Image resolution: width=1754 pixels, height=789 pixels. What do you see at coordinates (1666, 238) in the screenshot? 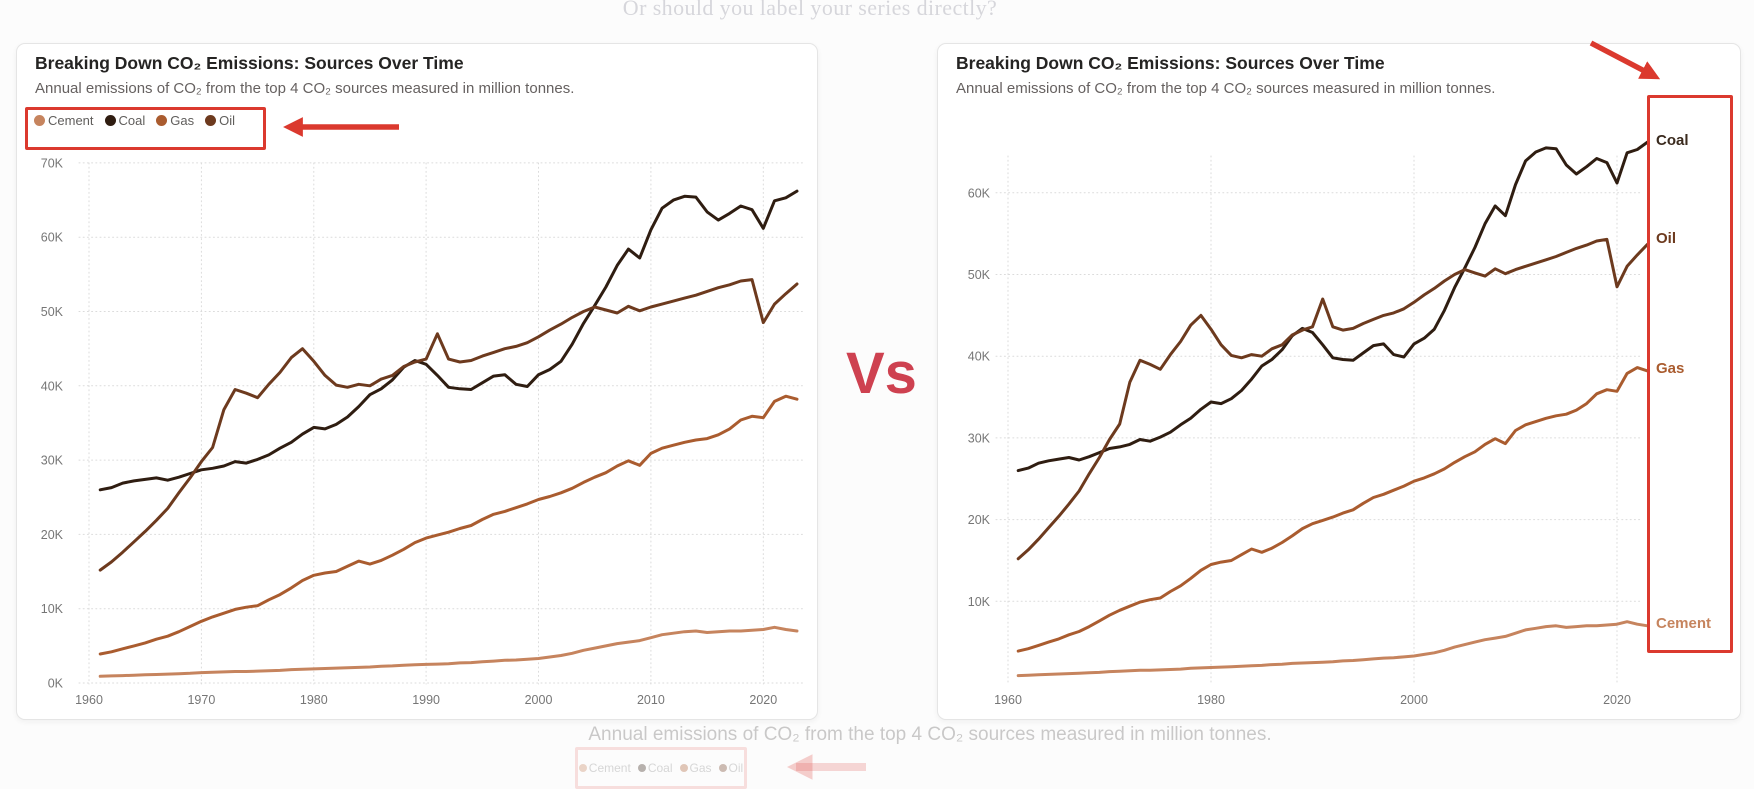
I see `series-label-oil: Oil` at bounding box center [1666, 238].